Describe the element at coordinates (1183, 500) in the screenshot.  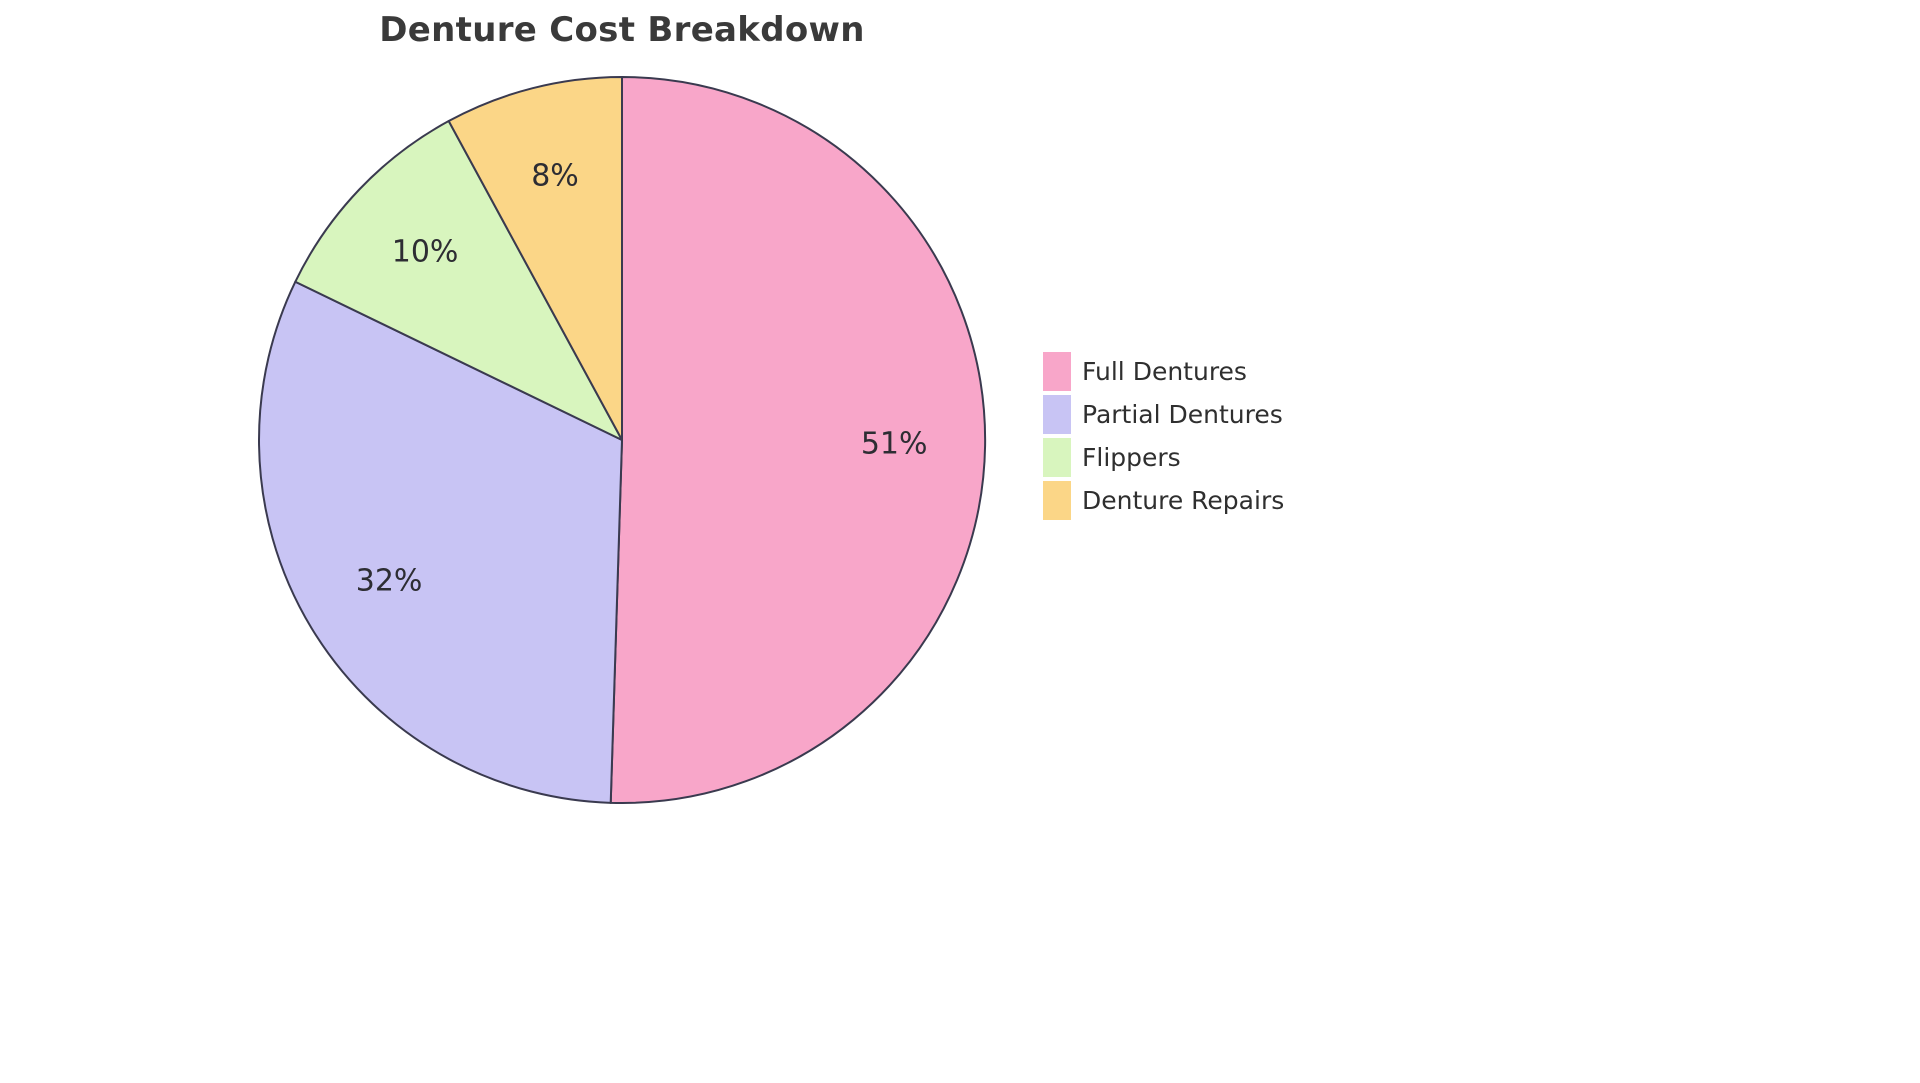
I see `legend-label: Denture Repairs` at that location.